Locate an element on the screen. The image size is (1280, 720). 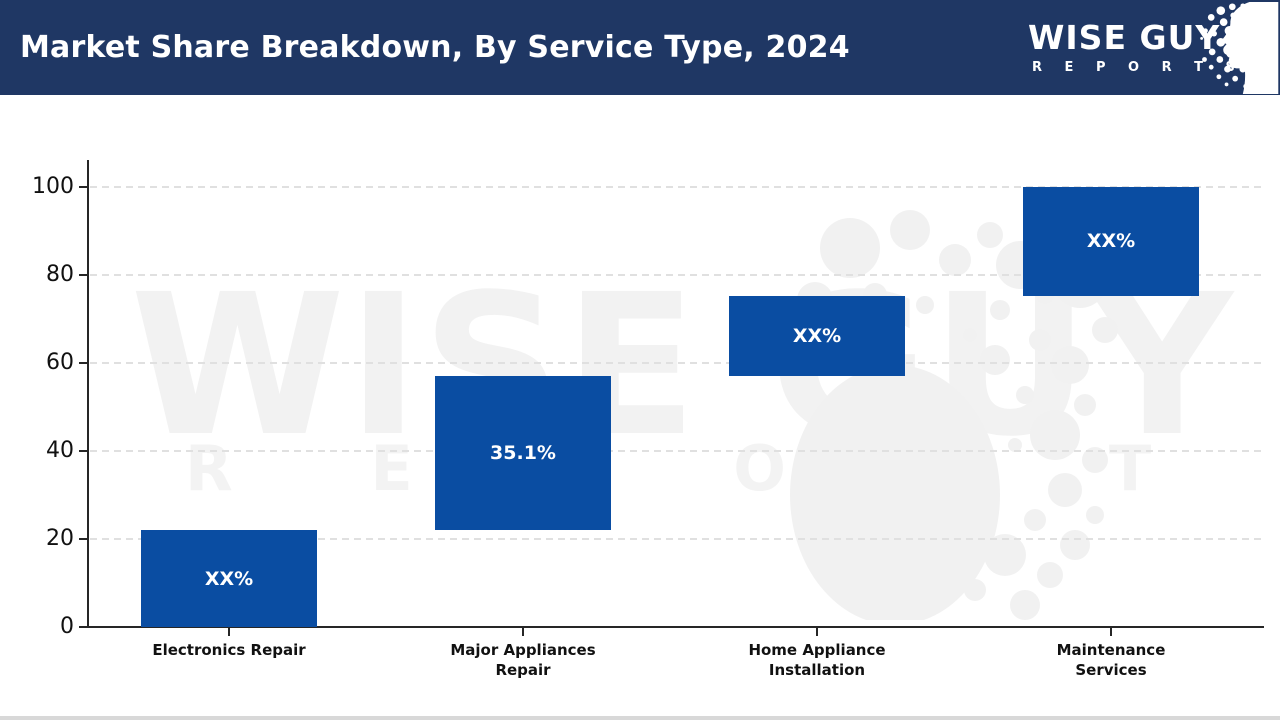
x-category-label: Maintenance Services is located at coordinates (1111, 660).